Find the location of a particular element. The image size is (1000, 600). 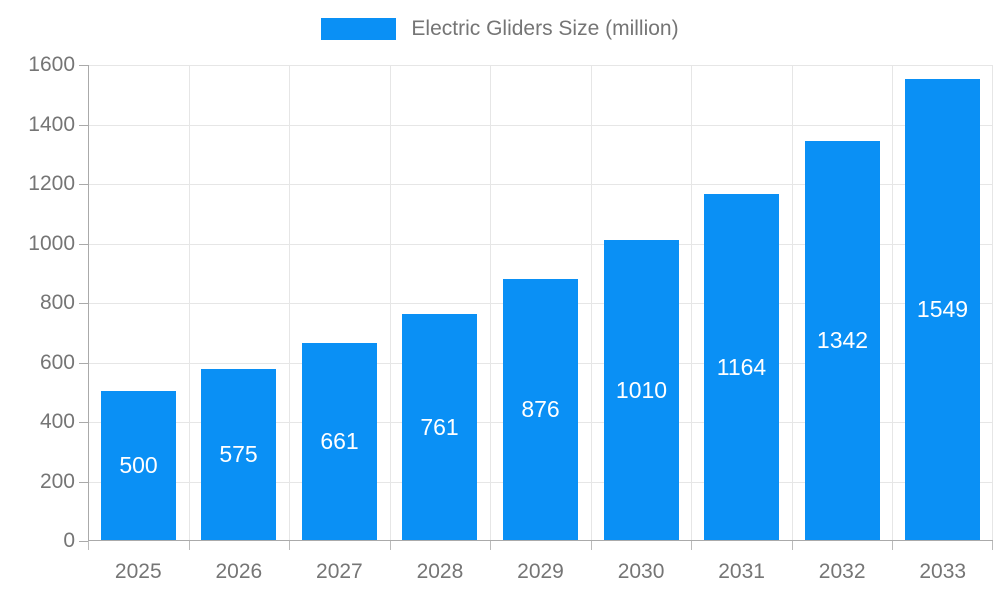

bar-2026: 575 is located at coordinates (238, 454).